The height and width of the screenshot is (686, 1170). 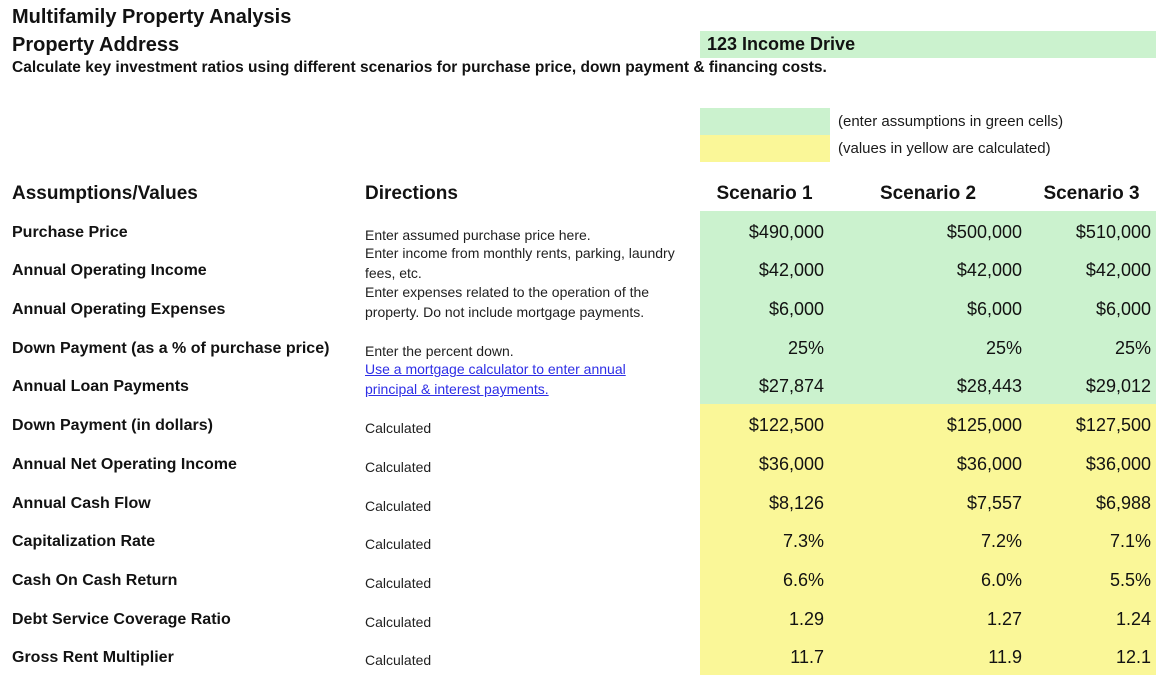 What do you see at coordinates (96, 45) in the screenshot?
I see `property-address-label: Property Address` at bounding box center [96, 45].